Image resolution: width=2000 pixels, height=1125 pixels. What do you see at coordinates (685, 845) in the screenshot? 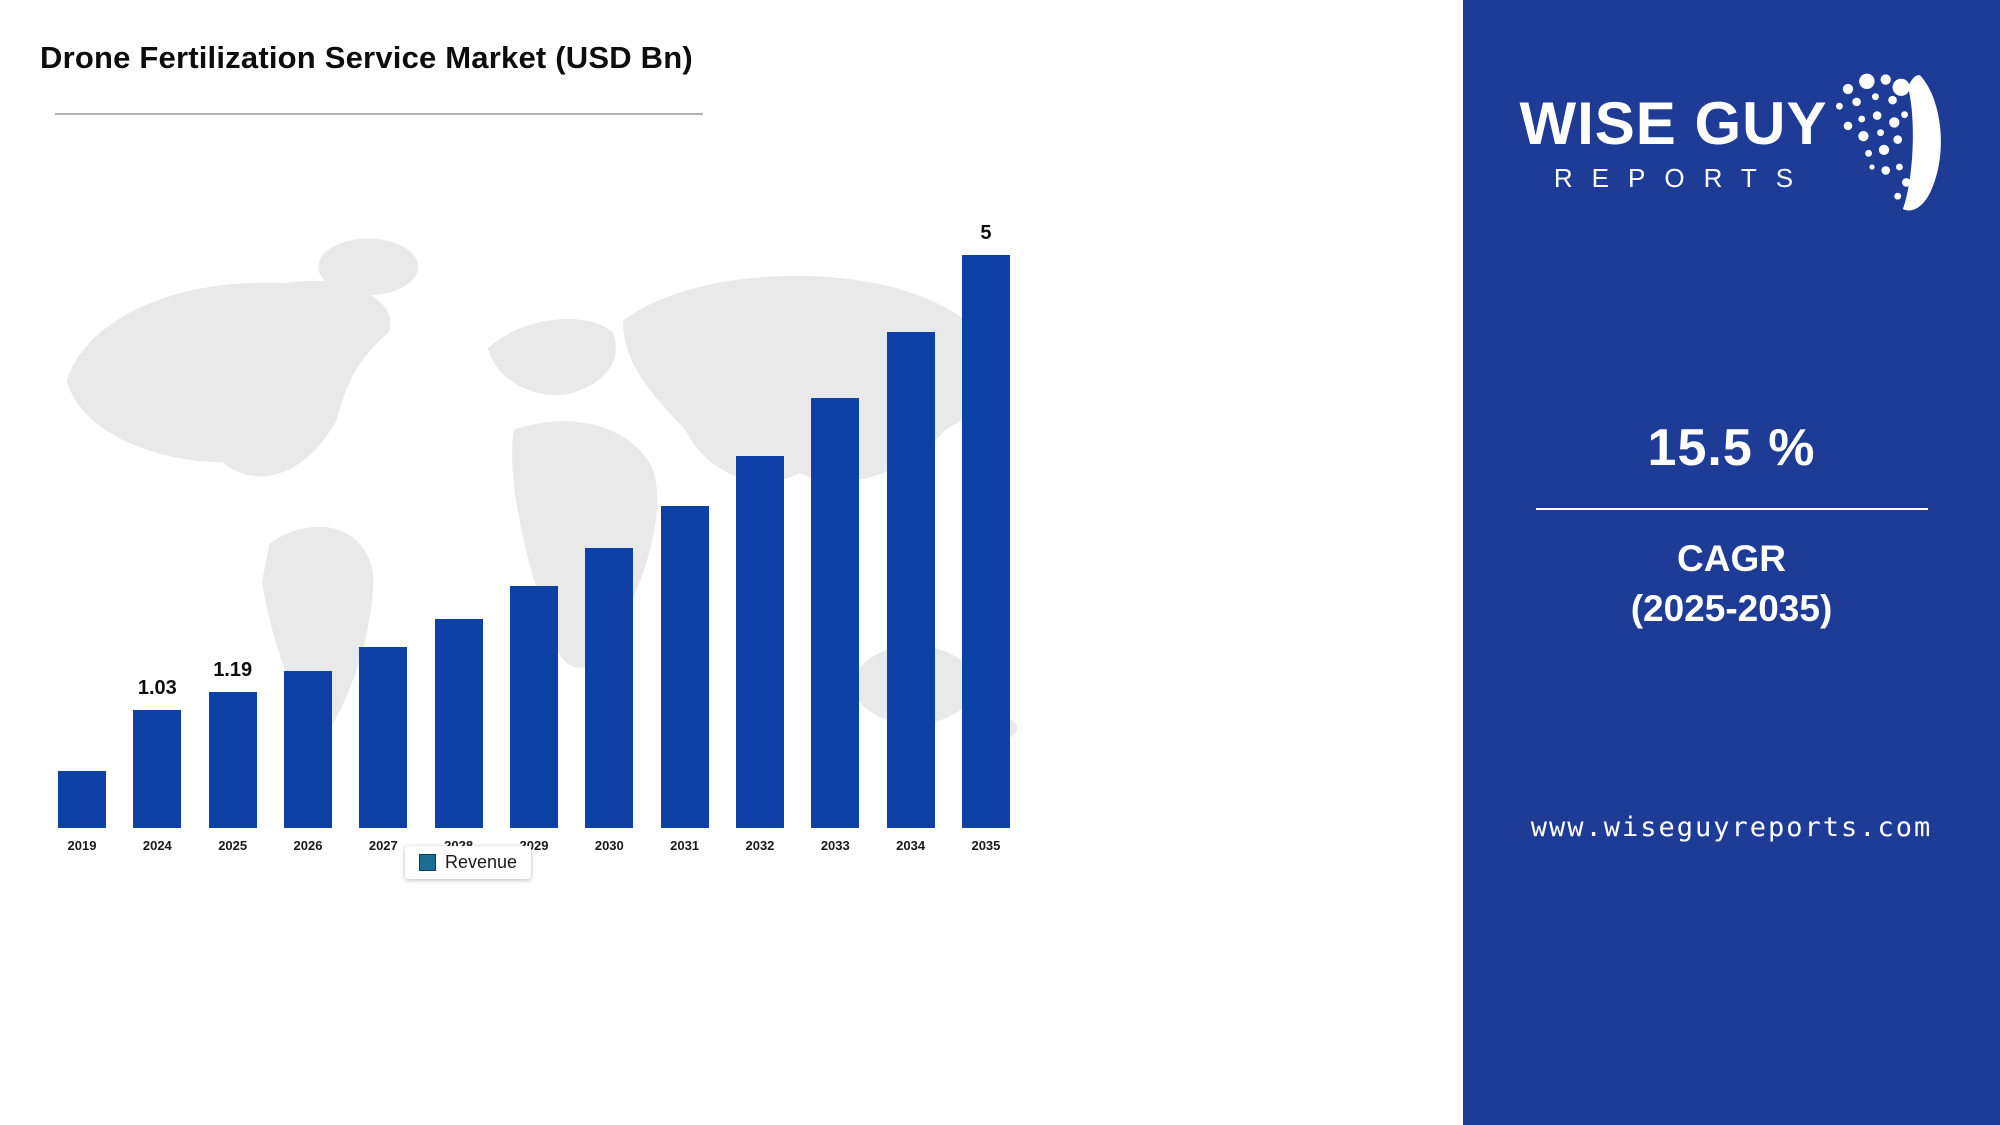
I see `x-axis-label: 2031` at bounding box center [685, 845].